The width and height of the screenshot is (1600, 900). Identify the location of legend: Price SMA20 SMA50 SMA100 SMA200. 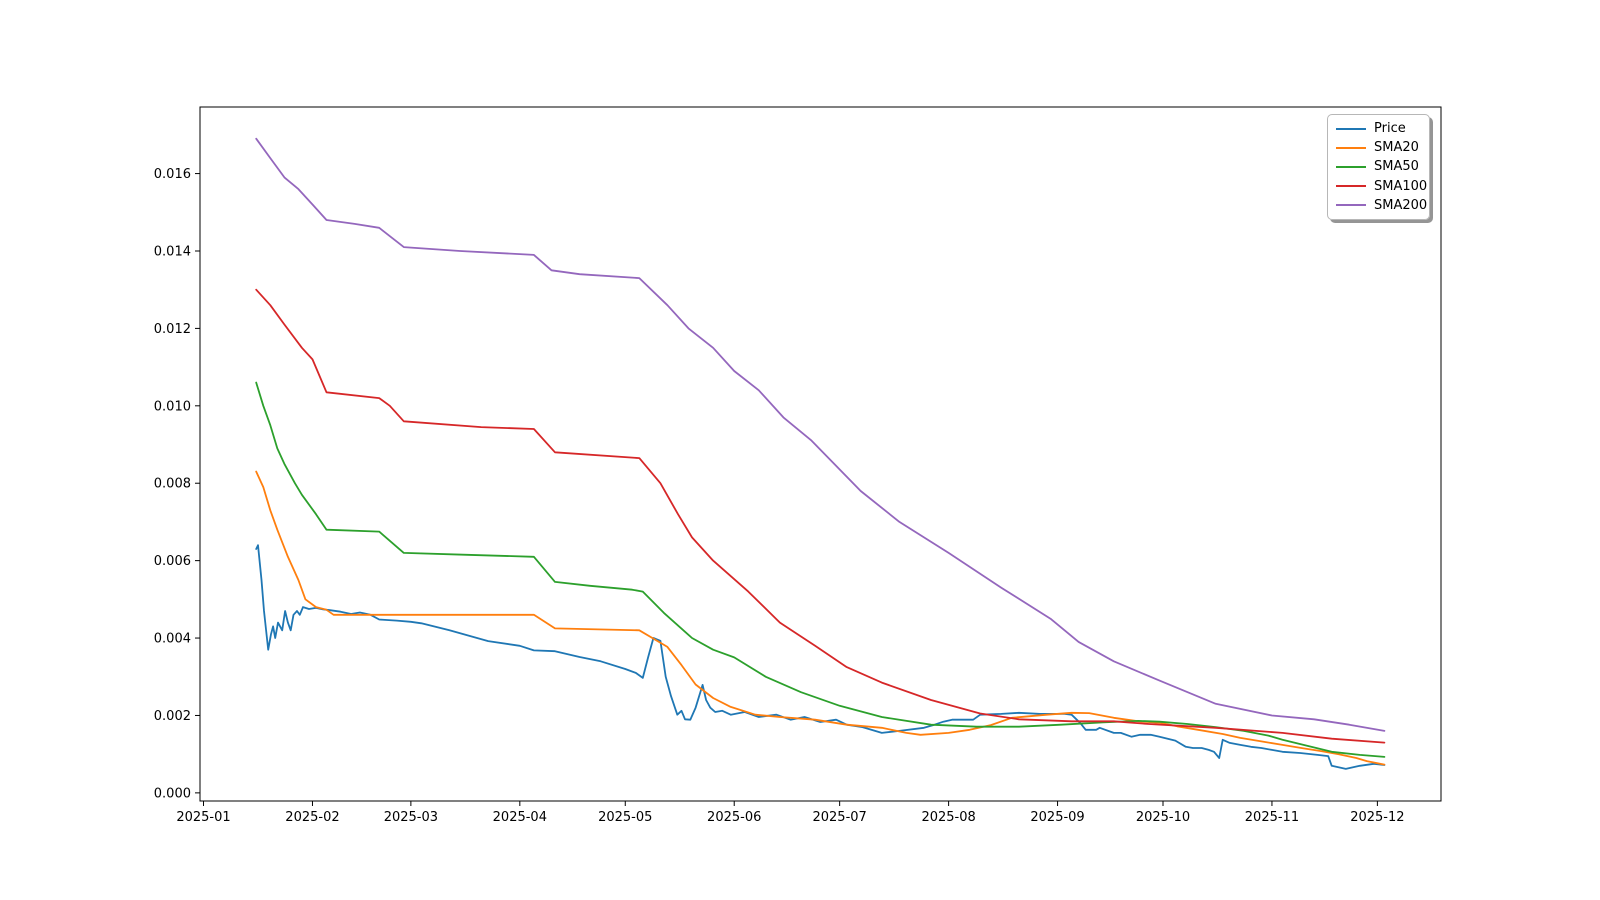
(1378, 167).